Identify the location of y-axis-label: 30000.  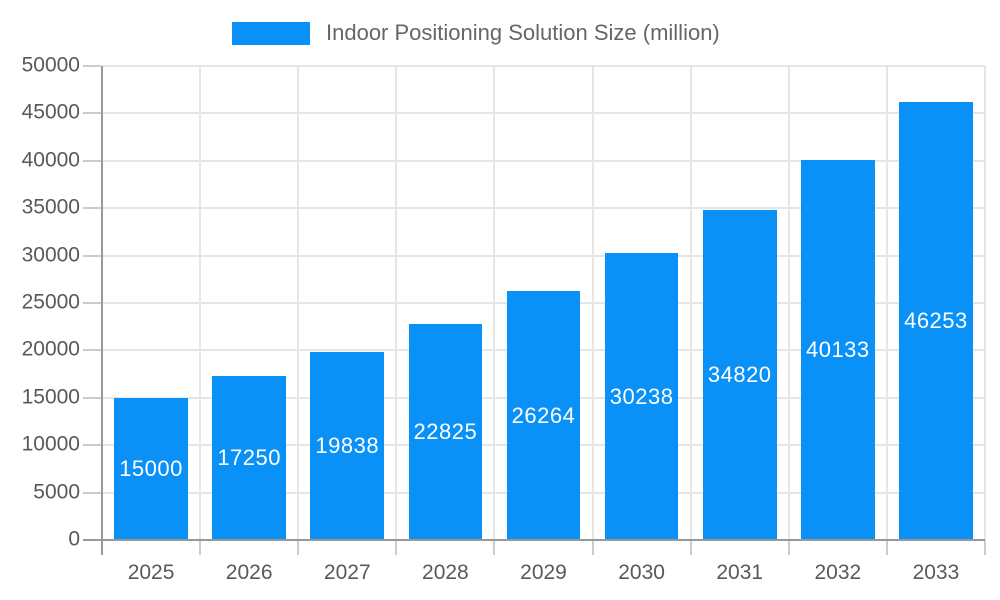
(50, 255).